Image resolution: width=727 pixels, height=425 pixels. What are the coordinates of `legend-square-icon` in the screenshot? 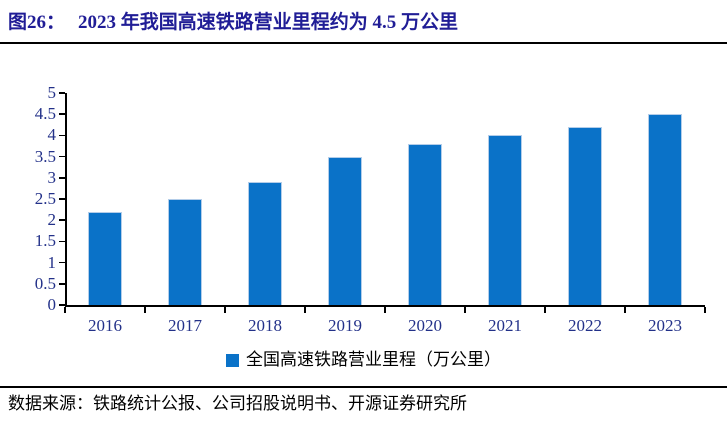 It's located at (232, 360).